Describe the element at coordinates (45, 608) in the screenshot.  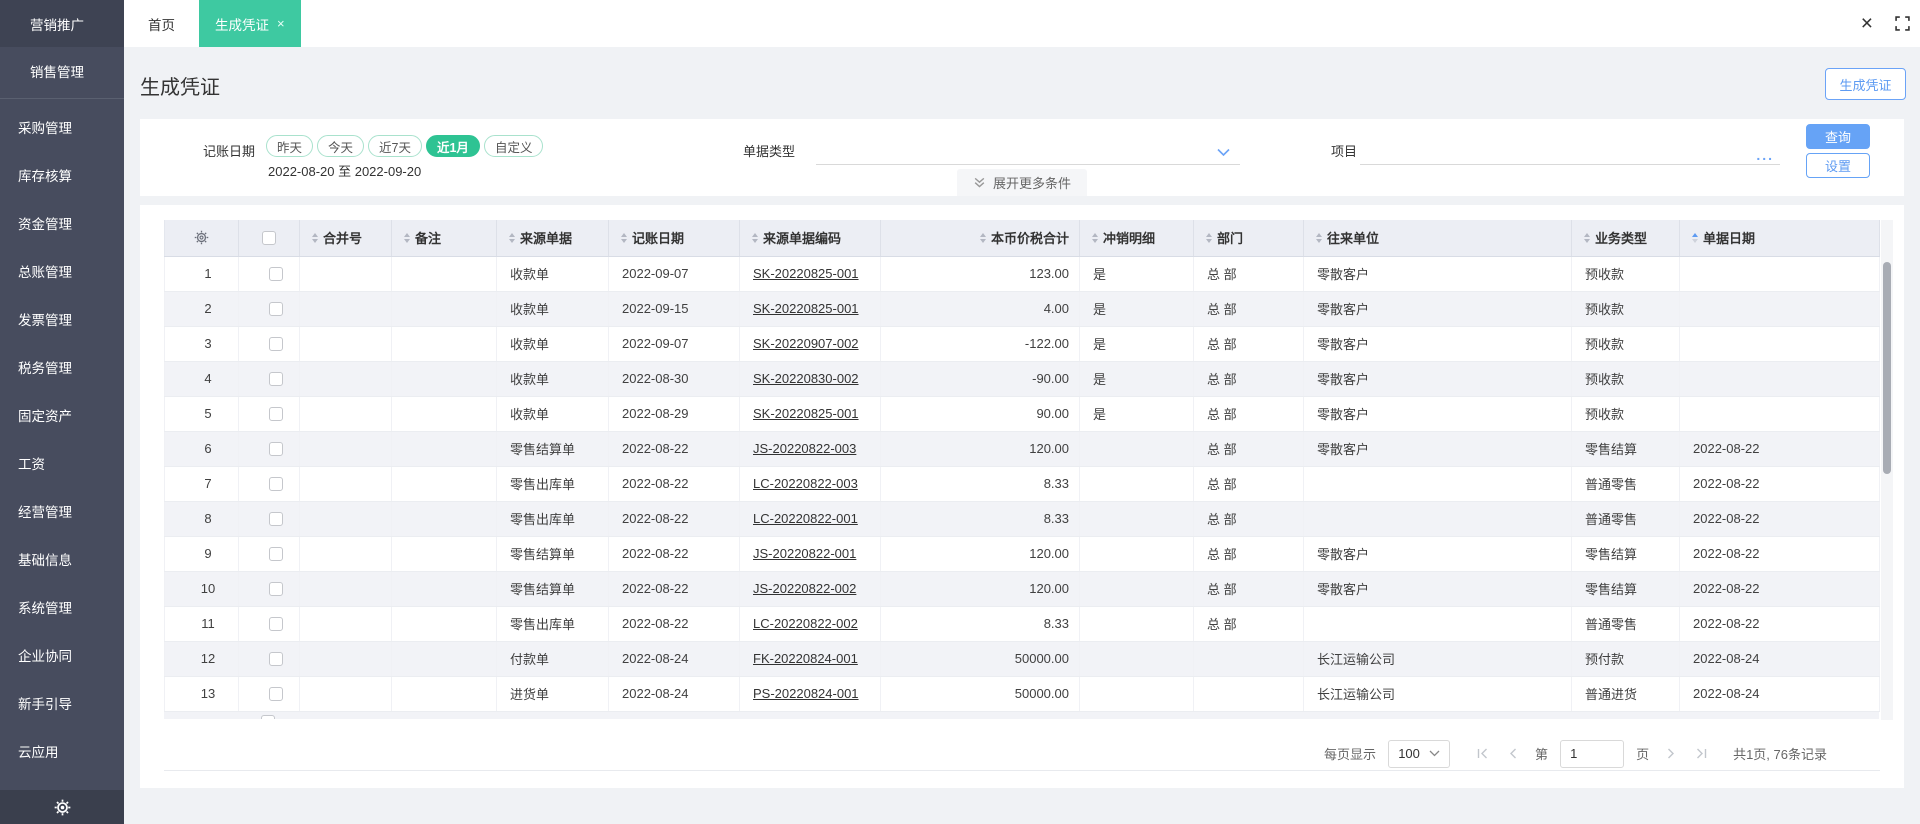
I see `sidebar-item-system: 系统管理` at that location.